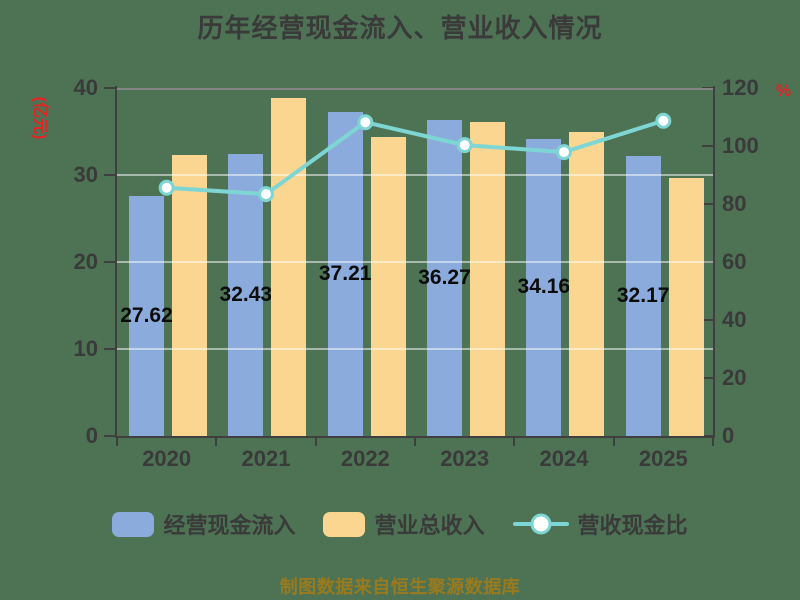  I want to click on year-group-2020: 27.62, so click(166, 262).